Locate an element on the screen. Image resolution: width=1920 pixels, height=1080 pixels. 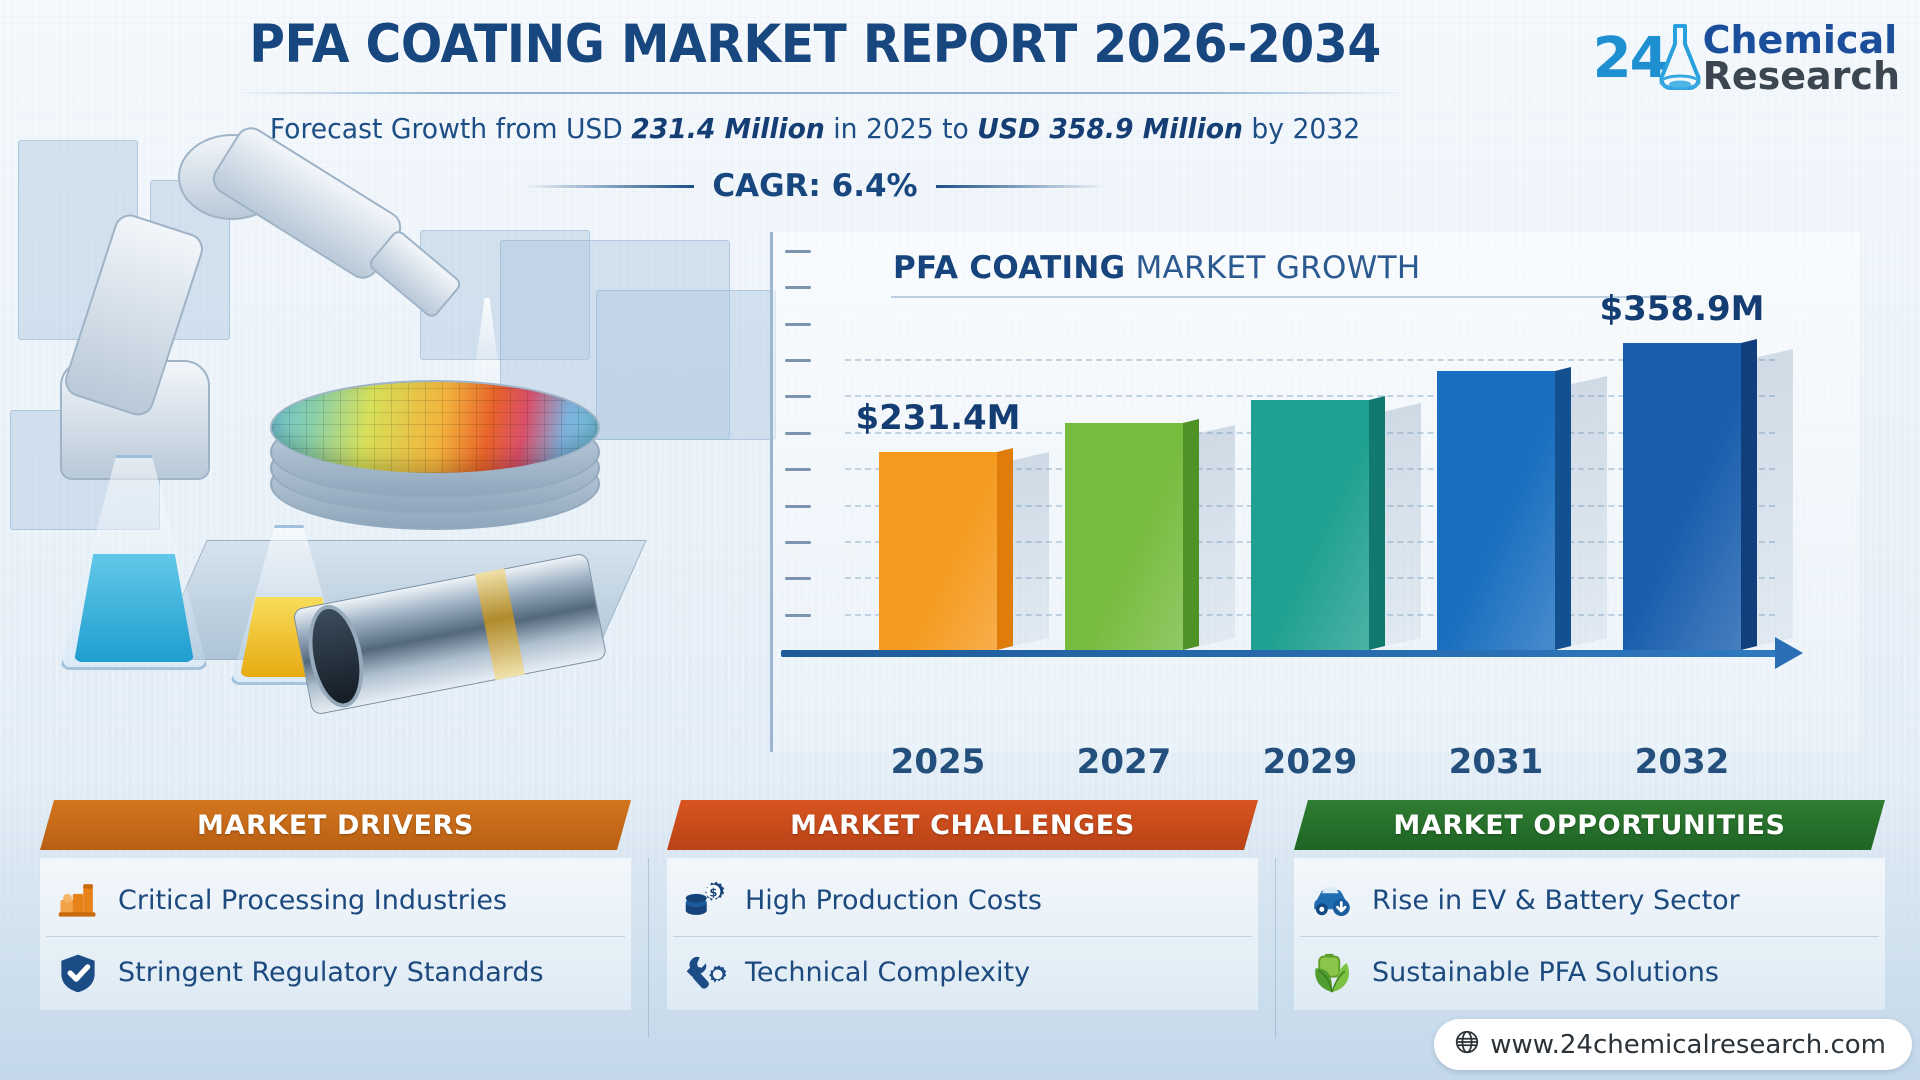
panel-heading-label: MARKET DRIVERS is located at coordinates (335, 825).